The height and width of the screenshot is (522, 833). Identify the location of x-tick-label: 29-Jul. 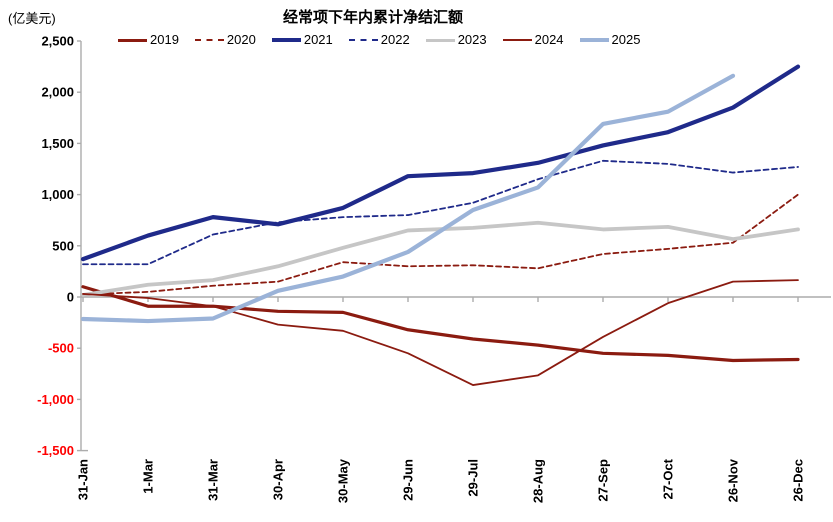
(473, 478).